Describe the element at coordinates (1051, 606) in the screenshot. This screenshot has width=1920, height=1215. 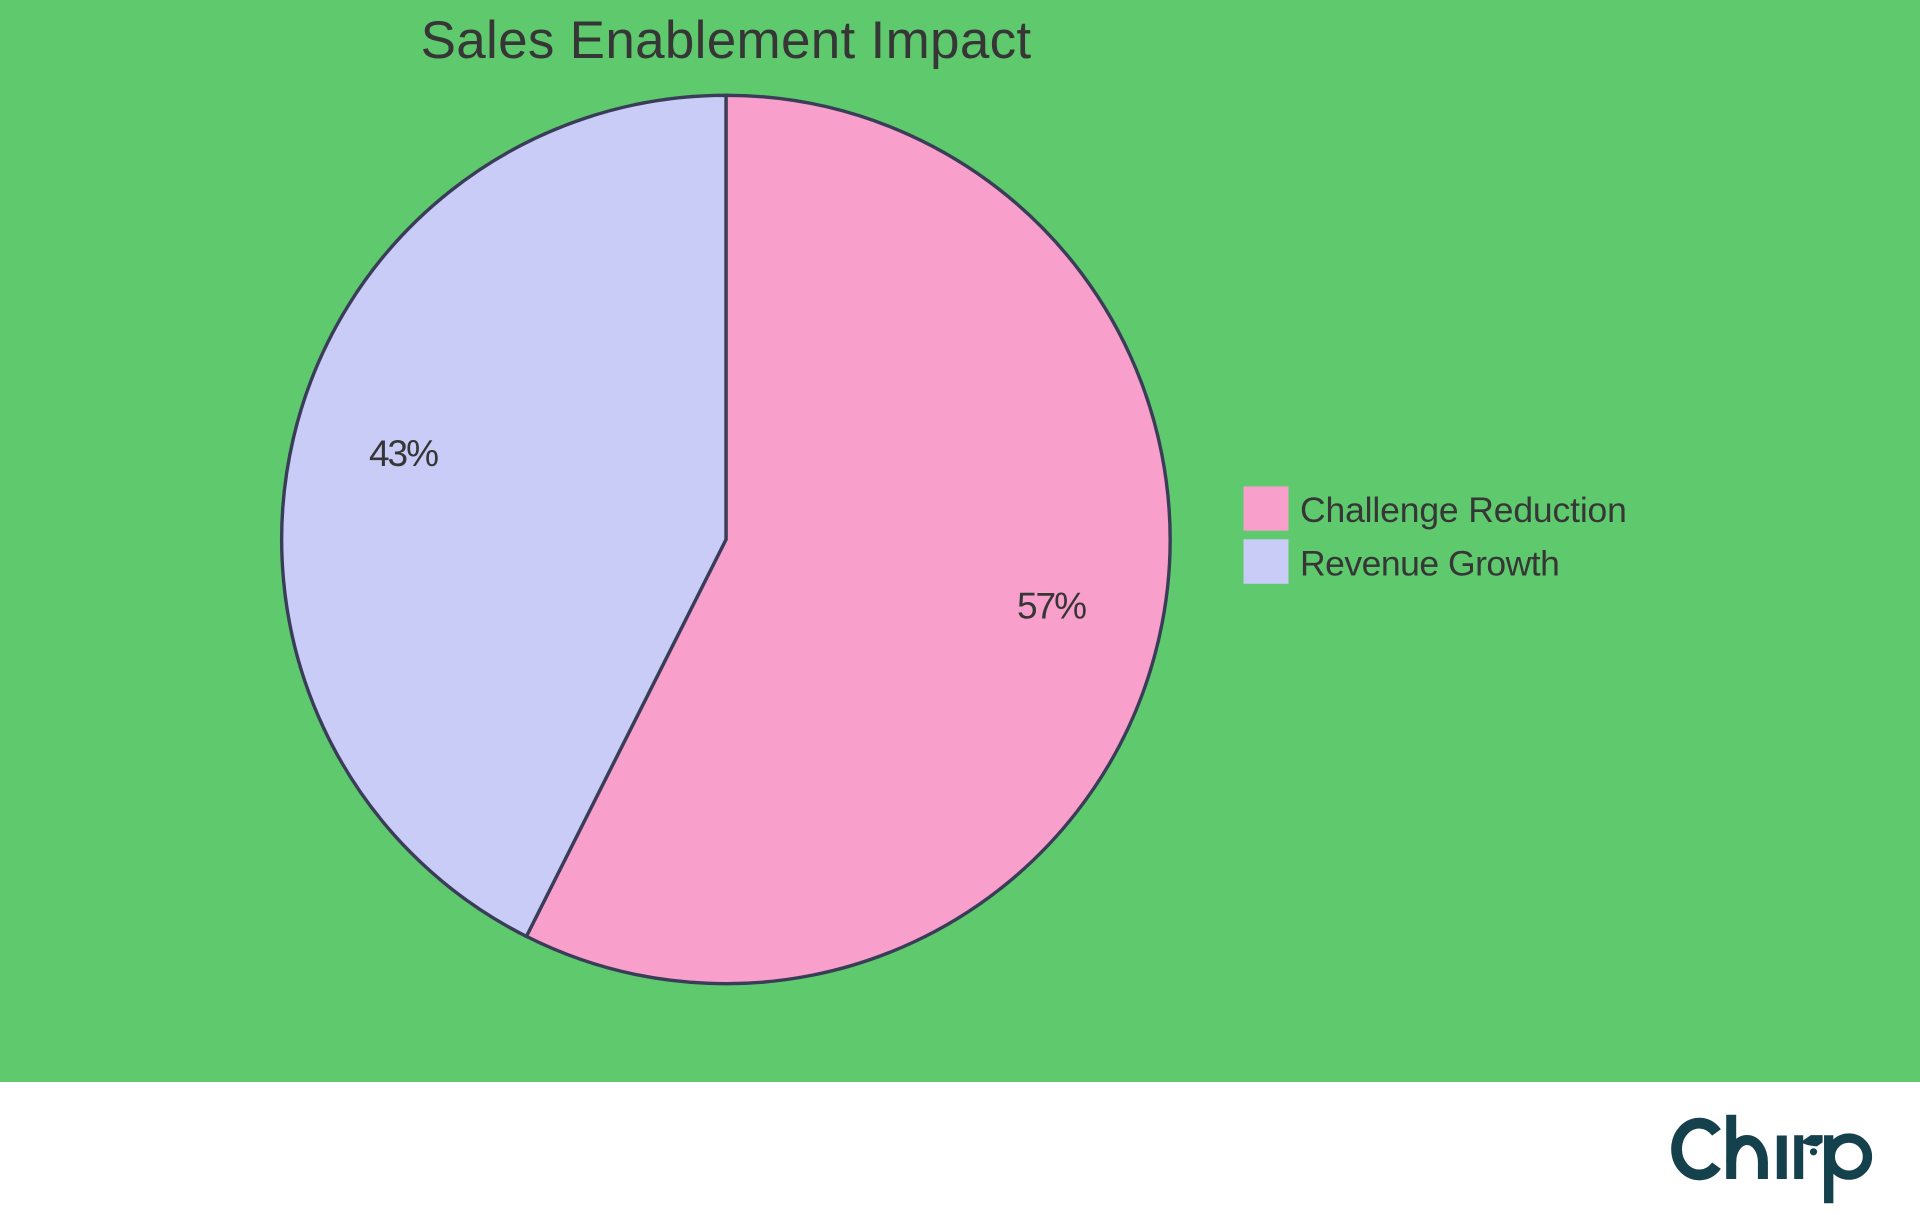
I see `svg-text: 57%` at that location.